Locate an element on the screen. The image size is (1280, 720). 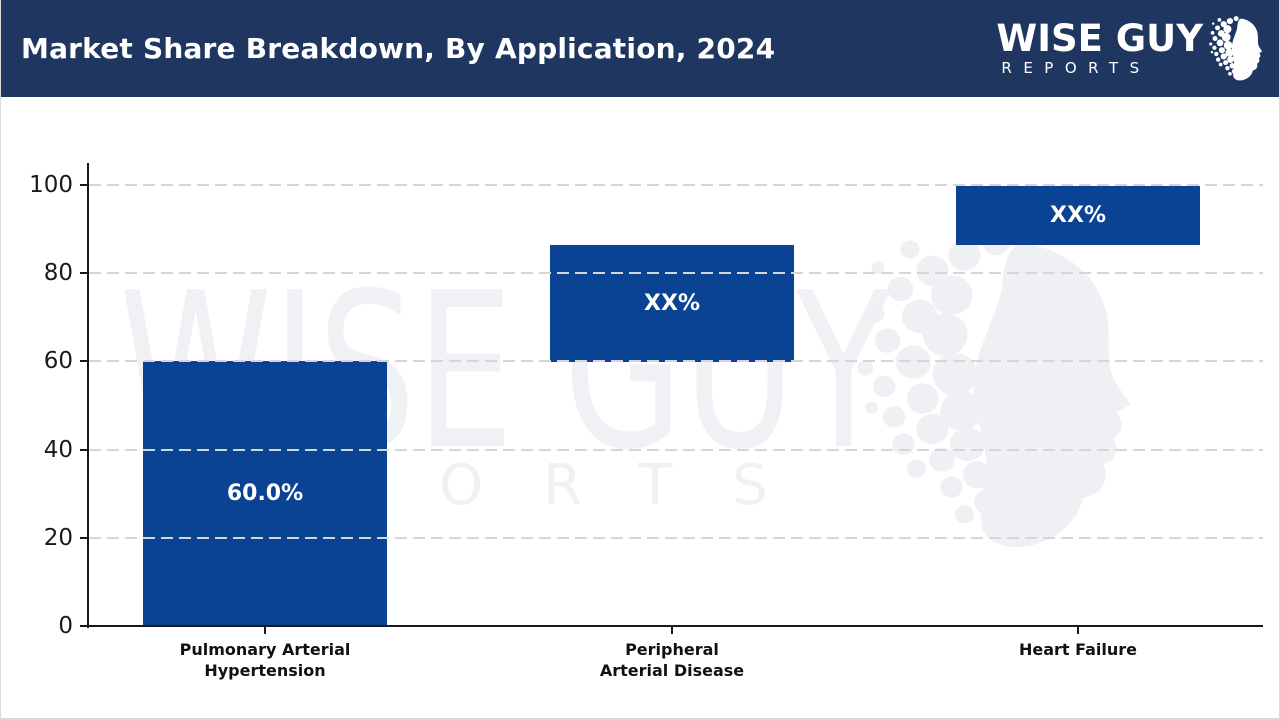
logo-subtext: REPORTS is located at coordinates (1076, 68).